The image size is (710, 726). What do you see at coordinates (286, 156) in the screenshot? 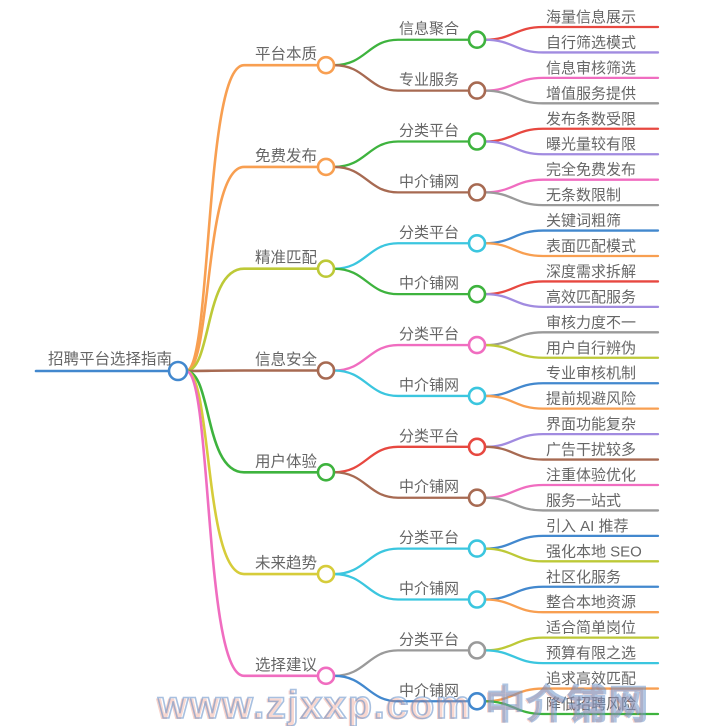
I see `branch-label: 免费发布` at bounding box center [286, 156].